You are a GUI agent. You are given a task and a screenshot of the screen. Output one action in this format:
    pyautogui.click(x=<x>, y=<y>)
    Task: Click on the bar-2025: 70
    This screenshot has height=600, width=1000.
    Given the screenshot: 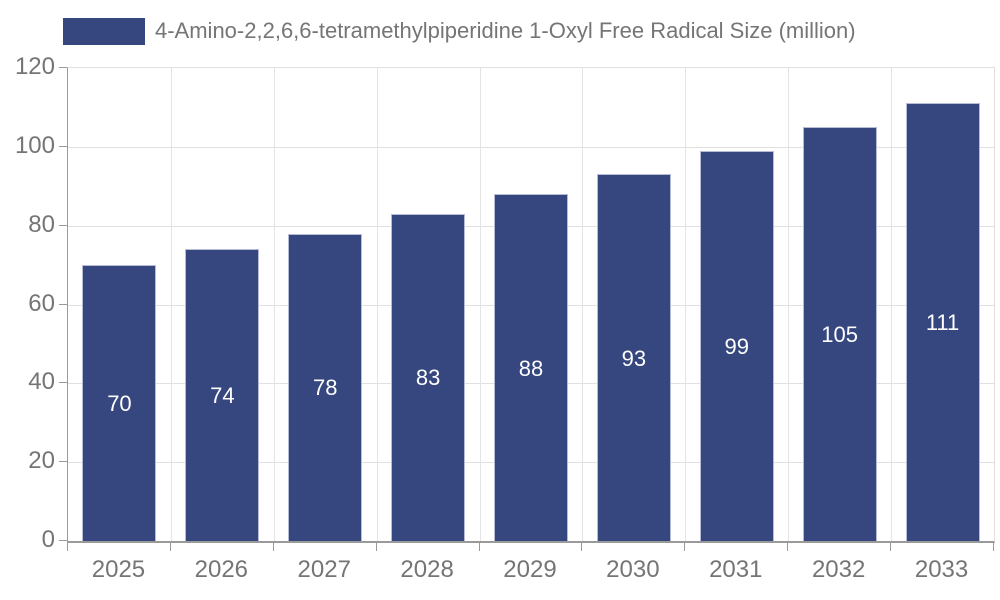 What is the action you would take?
    pyautogui.click(x=119, y=403)
    